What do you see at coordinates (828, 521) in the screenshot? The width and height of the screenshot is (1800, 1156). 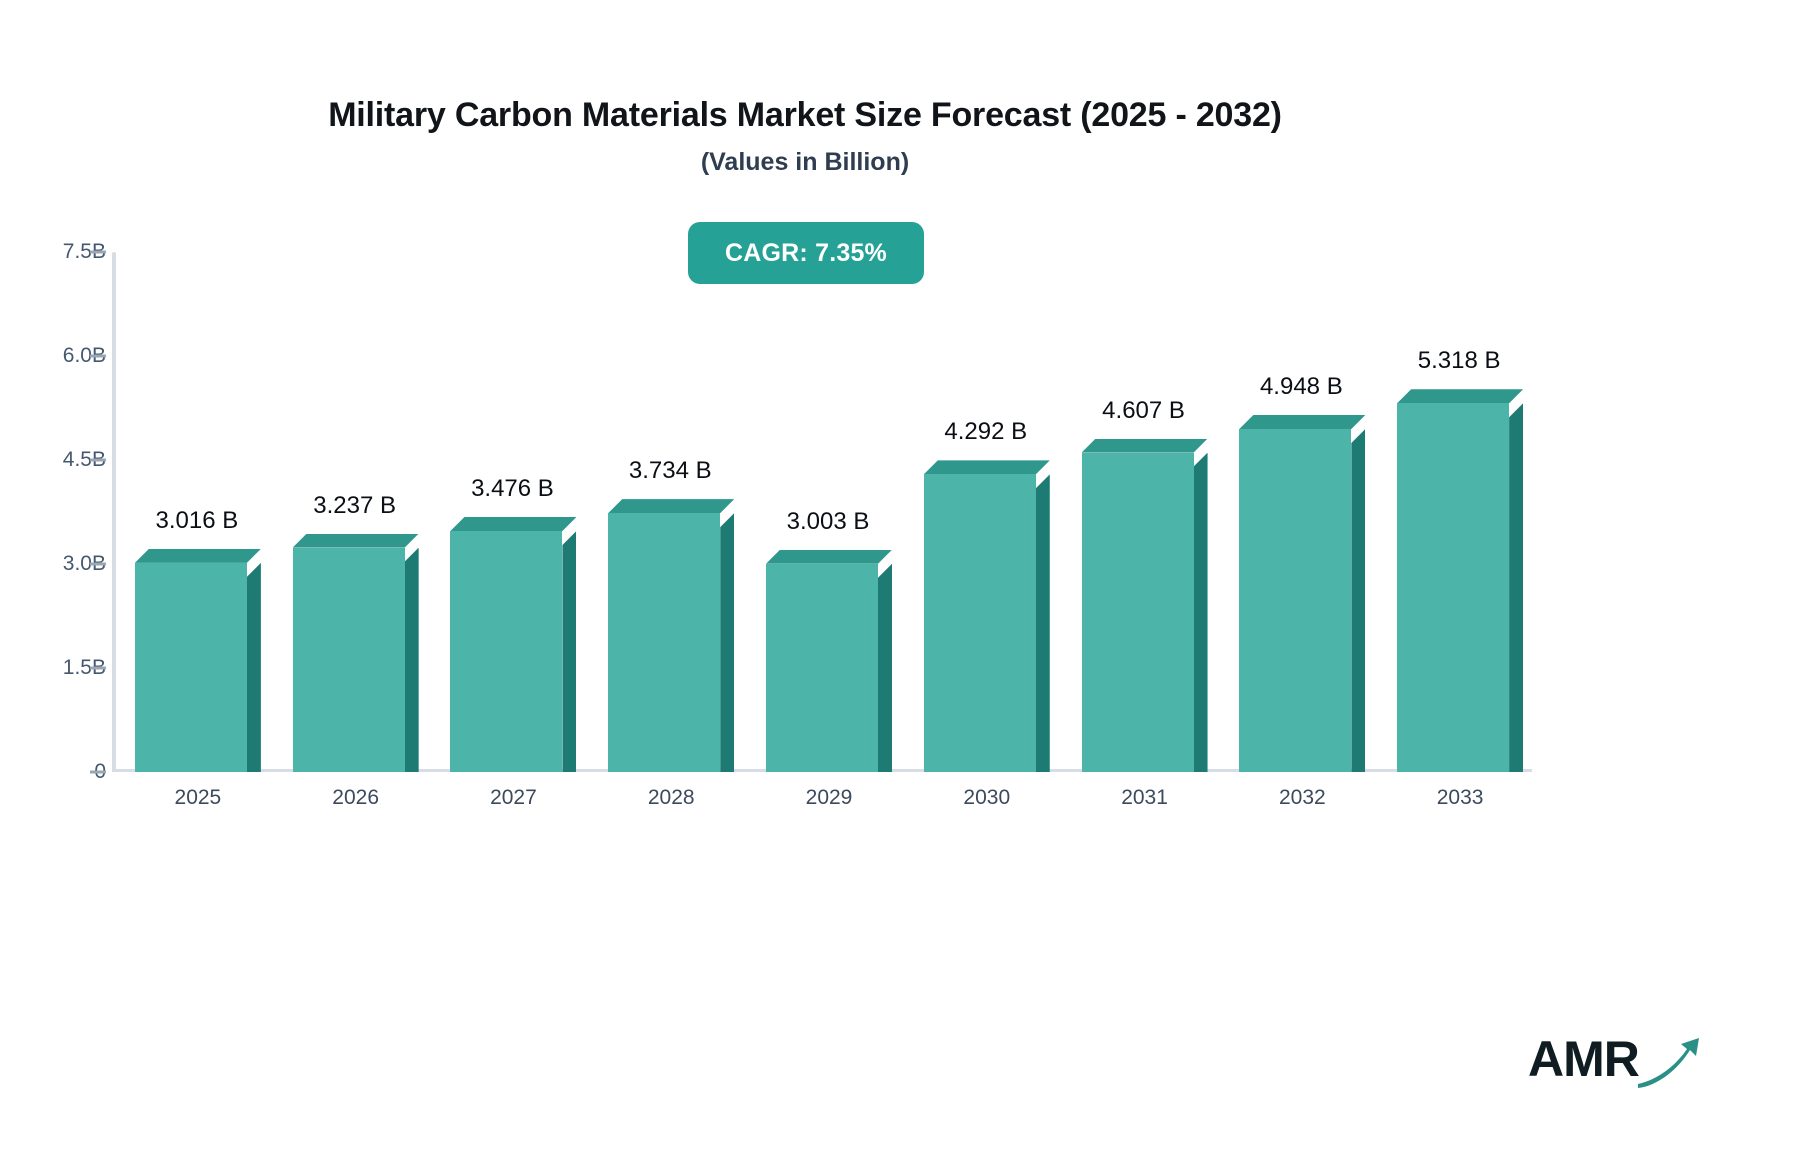 I see `bar-value-label: 3.003 B` at bounding box center [828, 521].